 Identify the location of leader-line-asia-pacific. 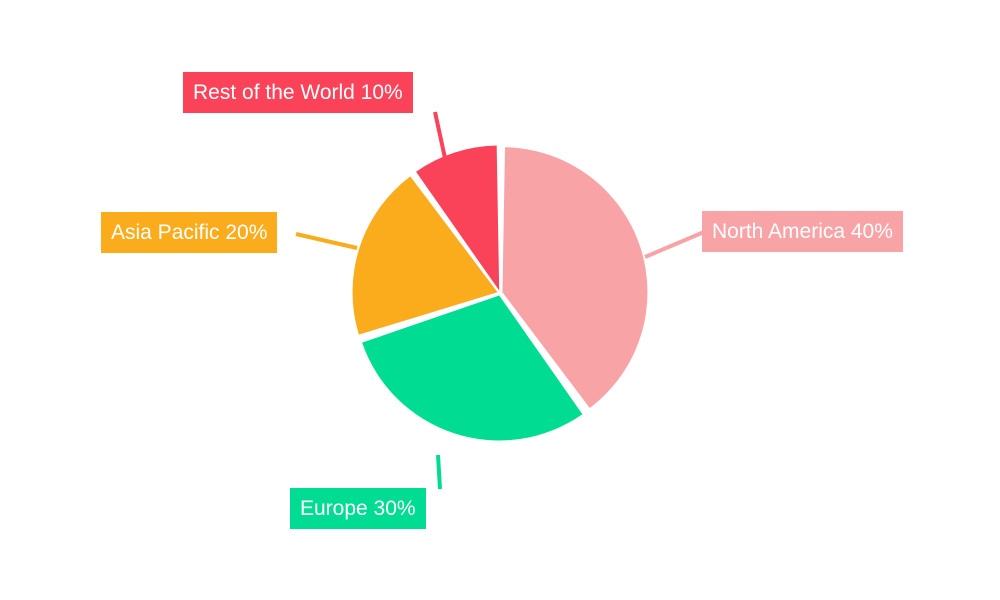
(326, 241).